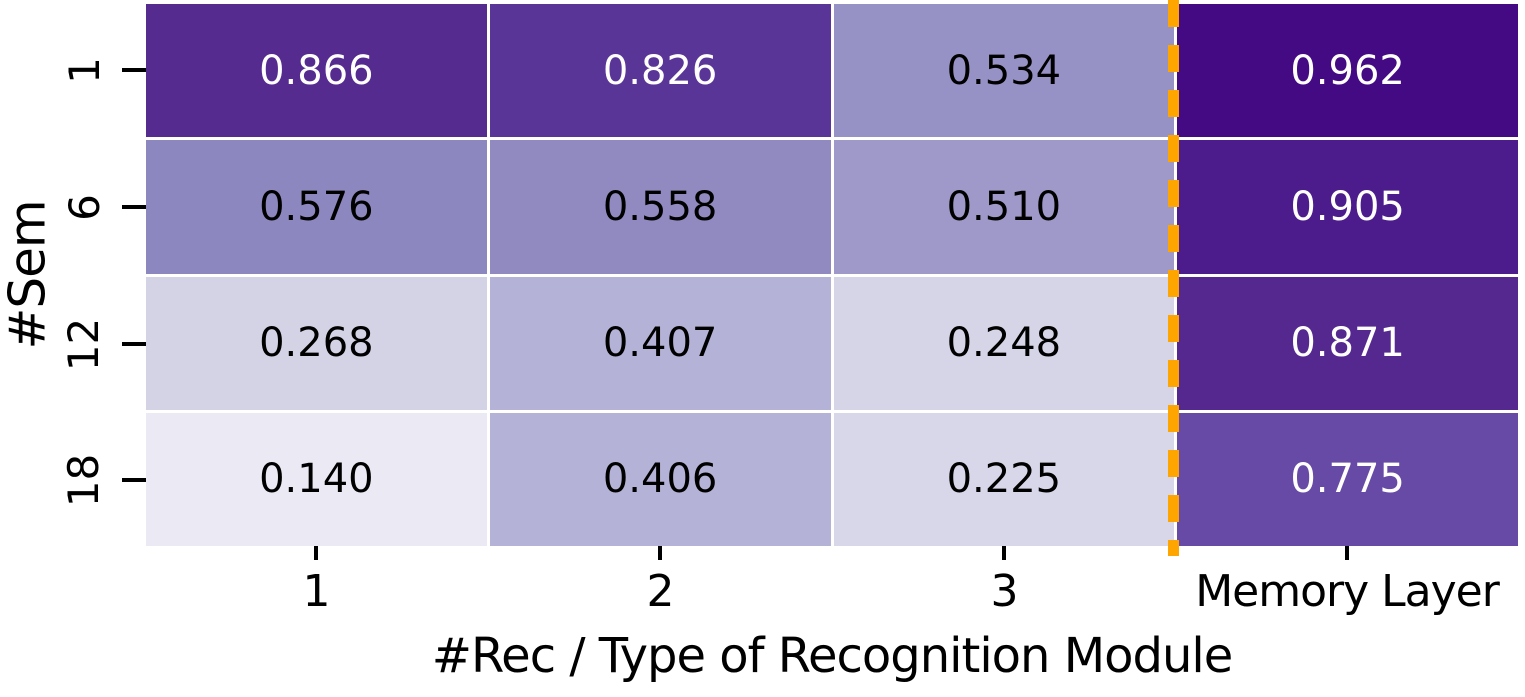 The image size is (1525, 697). I want to click on heatmap-cell: 0.866, so click(316, 71).